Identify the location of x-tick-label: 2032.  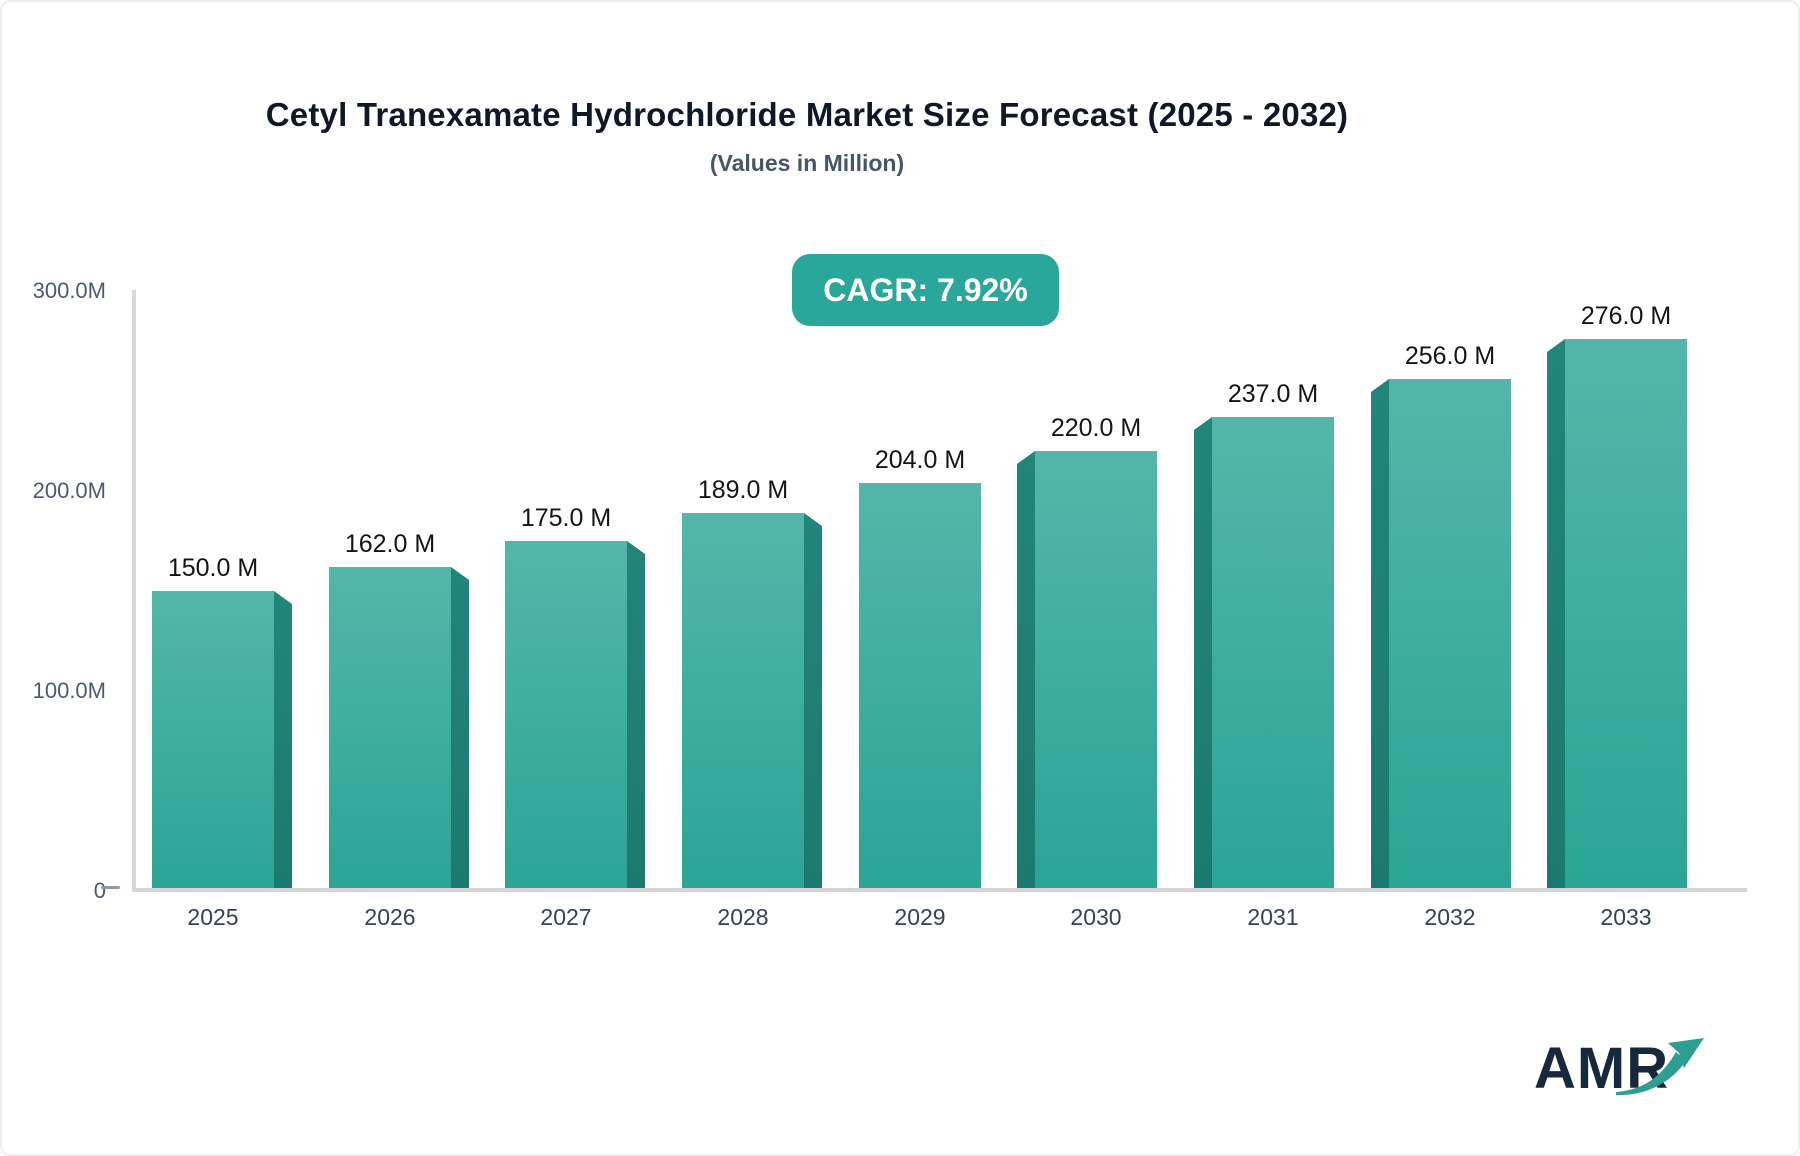
(1450, 917).